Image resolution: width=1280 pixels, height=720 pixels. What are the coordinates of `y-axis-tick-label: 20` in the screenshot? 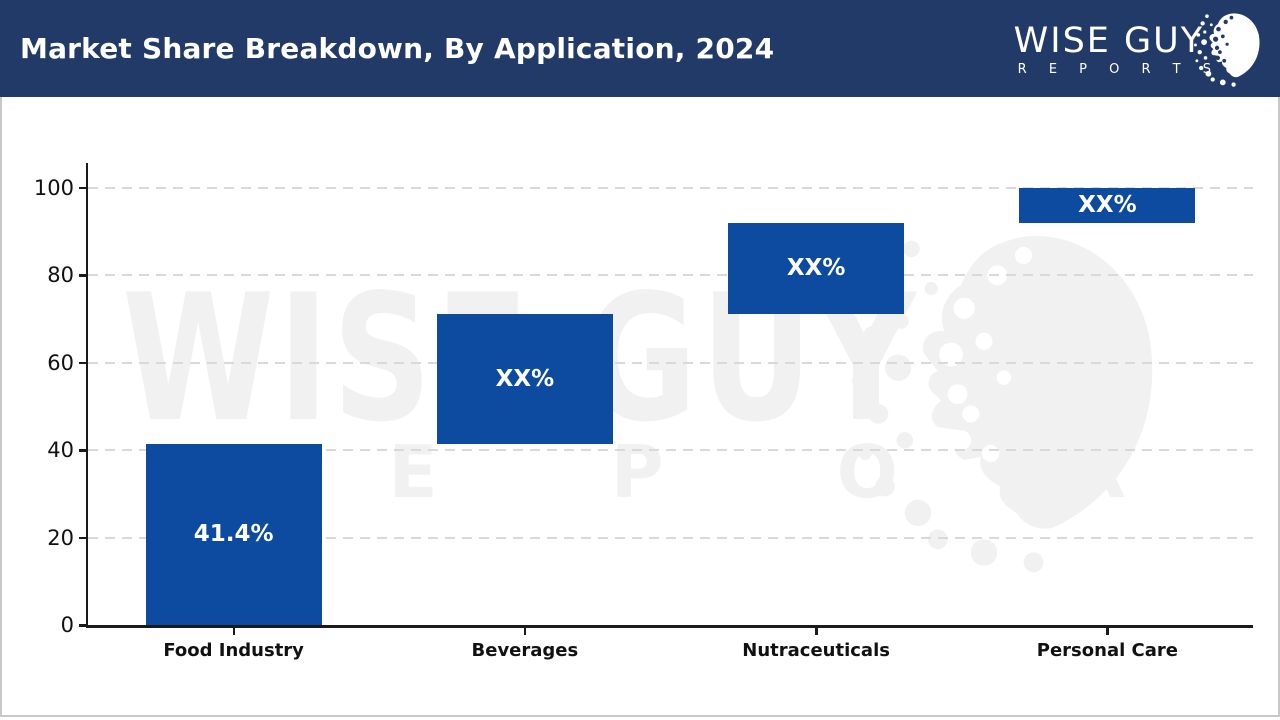 It's located at (60, 537).